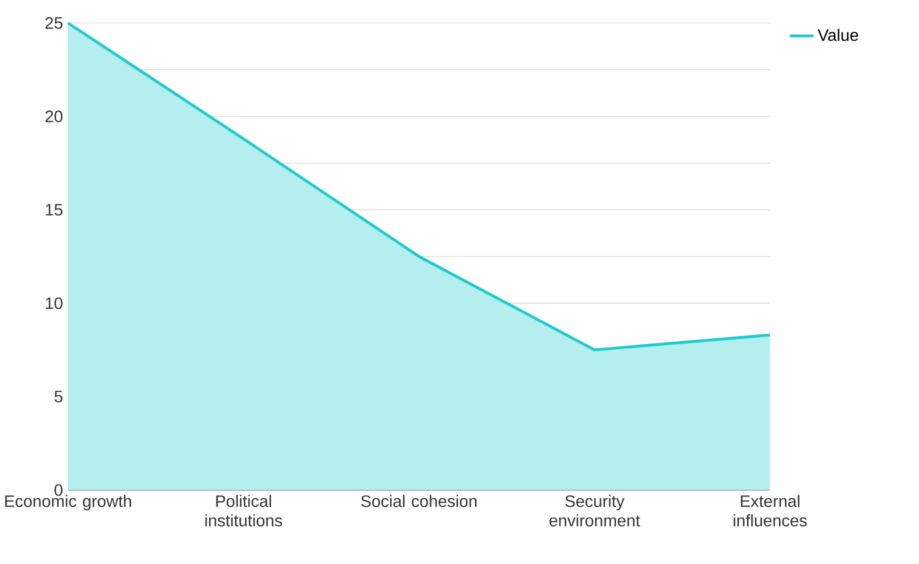 The width and height of the screenshot is (919, 564). Describe the element at coordinates (770, 510) in the screenshot. I see `x-tick-label: External influences` at that location.